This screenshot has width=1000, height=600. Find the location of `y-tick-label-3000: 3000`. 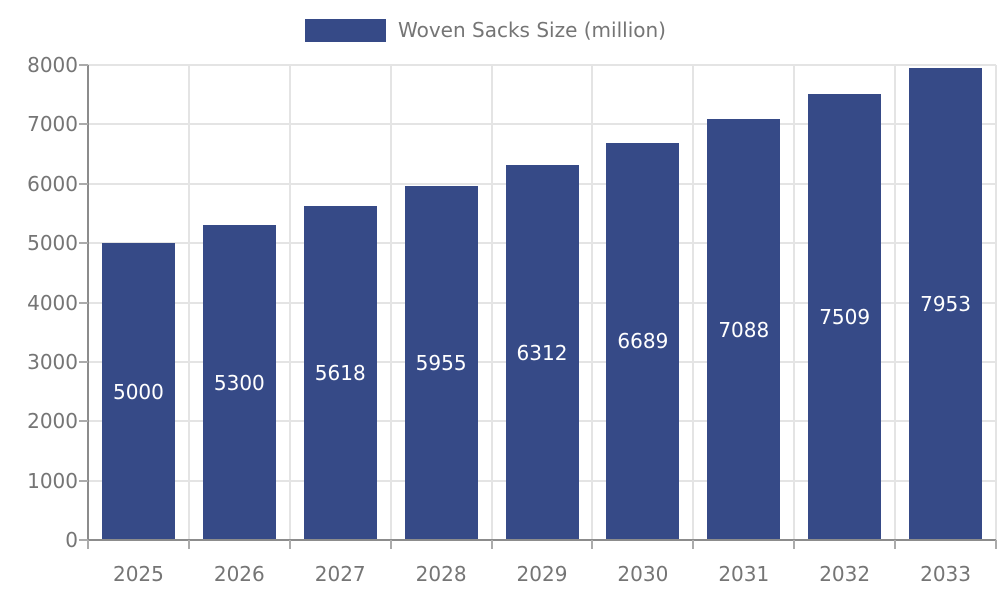

y-tick-label-3000: 3000 is located at coordinates (52, 361).